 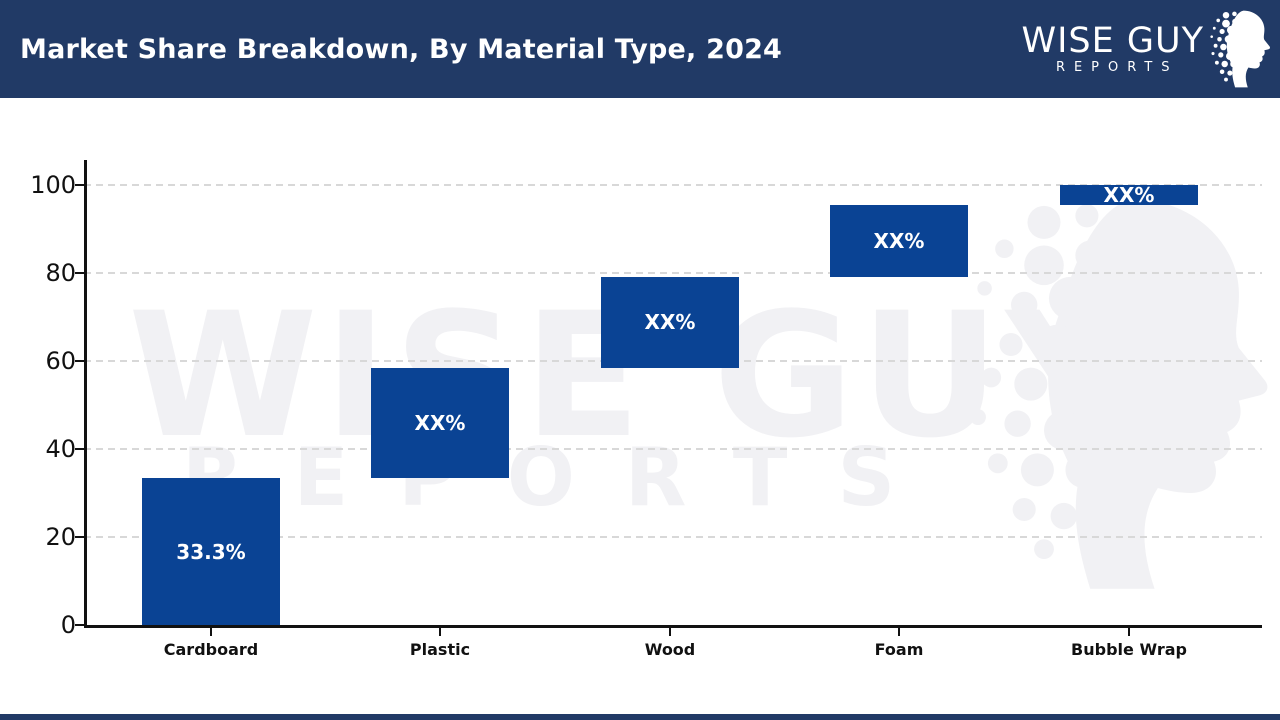 I want to click on bar-cardboard: 33.3%, so click(x=211, y=551).